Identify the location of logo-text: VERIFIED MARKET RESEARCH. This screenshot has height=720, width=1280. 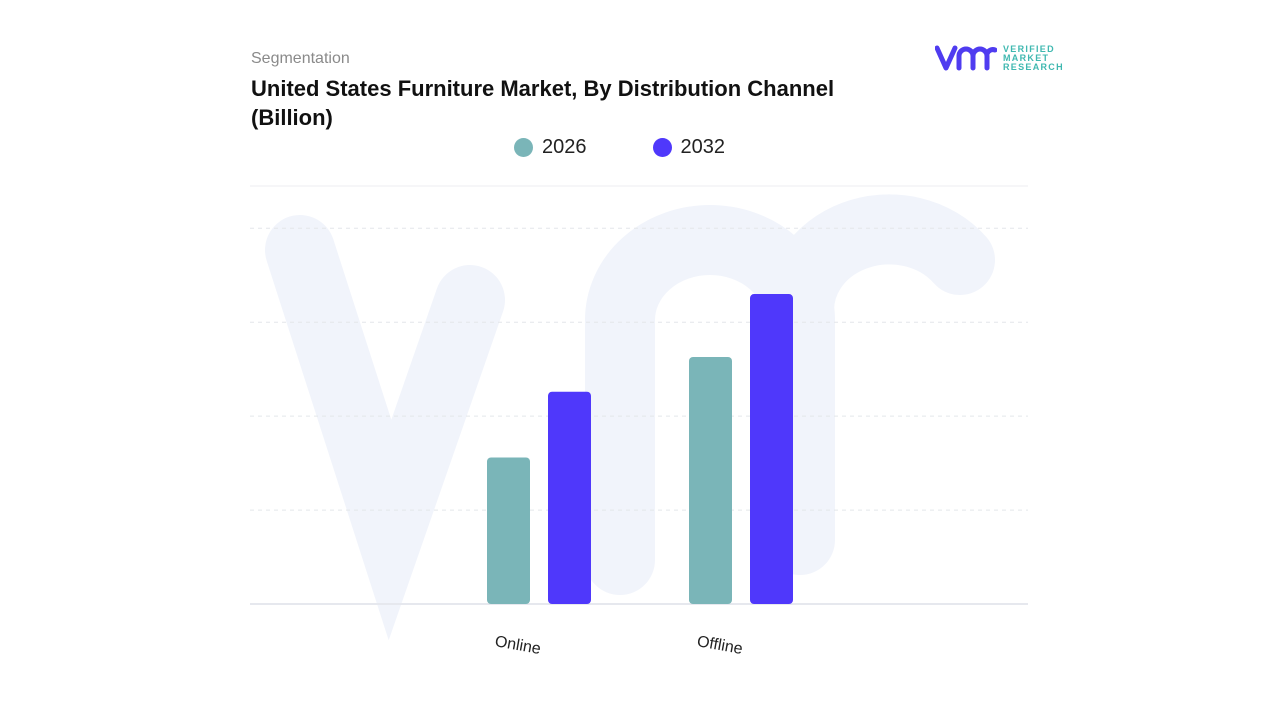
(1033, 57).